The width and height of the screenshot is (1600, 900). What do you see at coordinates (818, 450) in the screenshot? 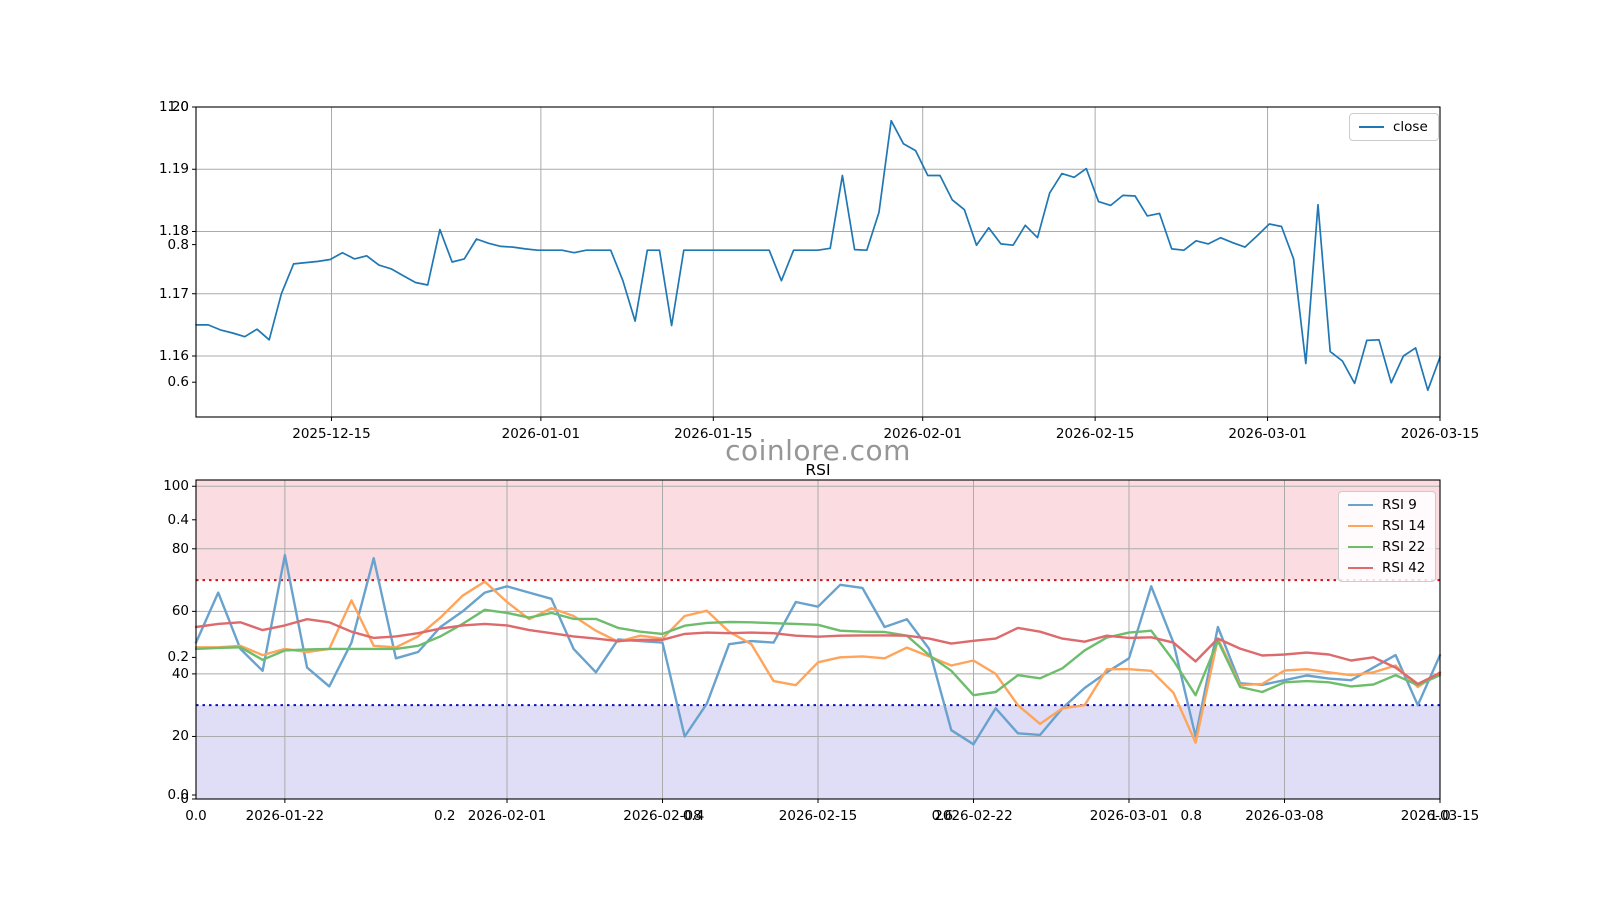
I see `watermark: coinlore.com` at bounding box center [818, 450].